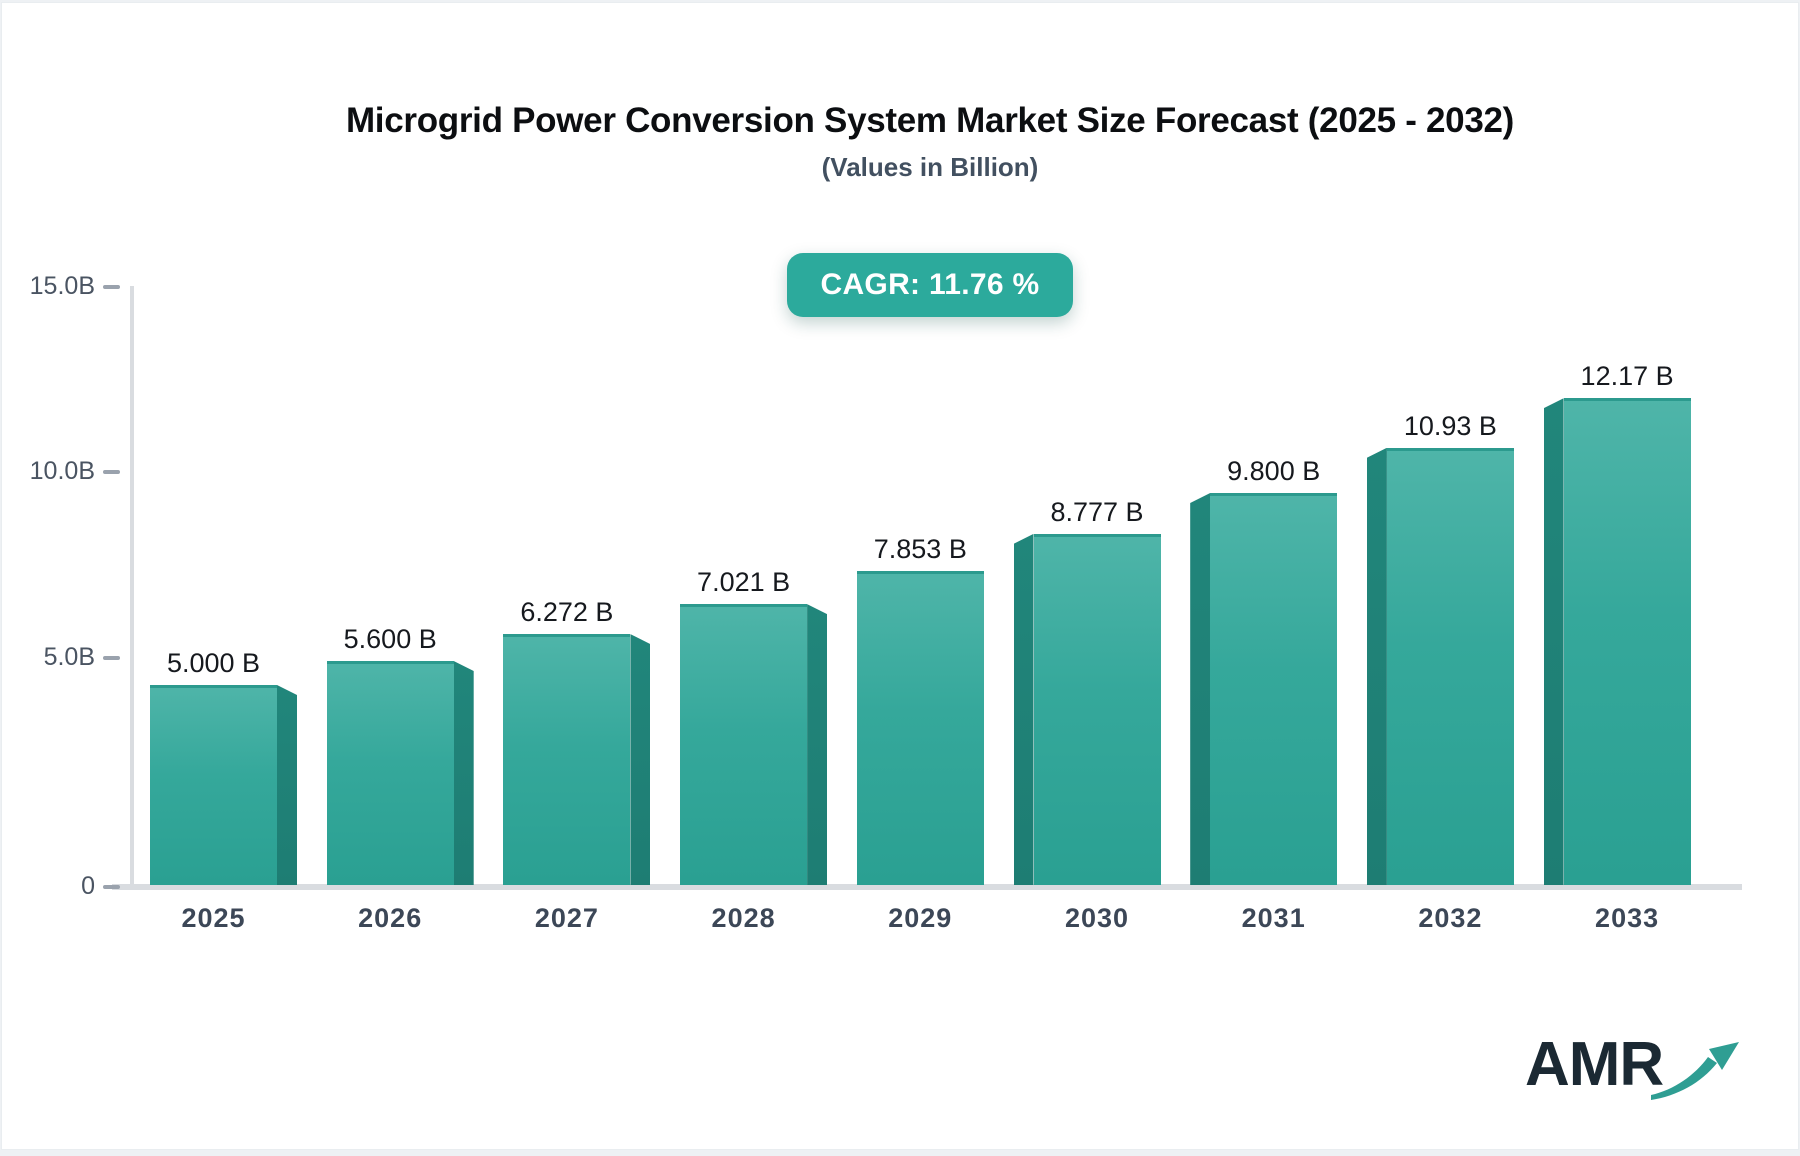  I want to click on bar-value-label: 5.000 B, so click(213, 663).